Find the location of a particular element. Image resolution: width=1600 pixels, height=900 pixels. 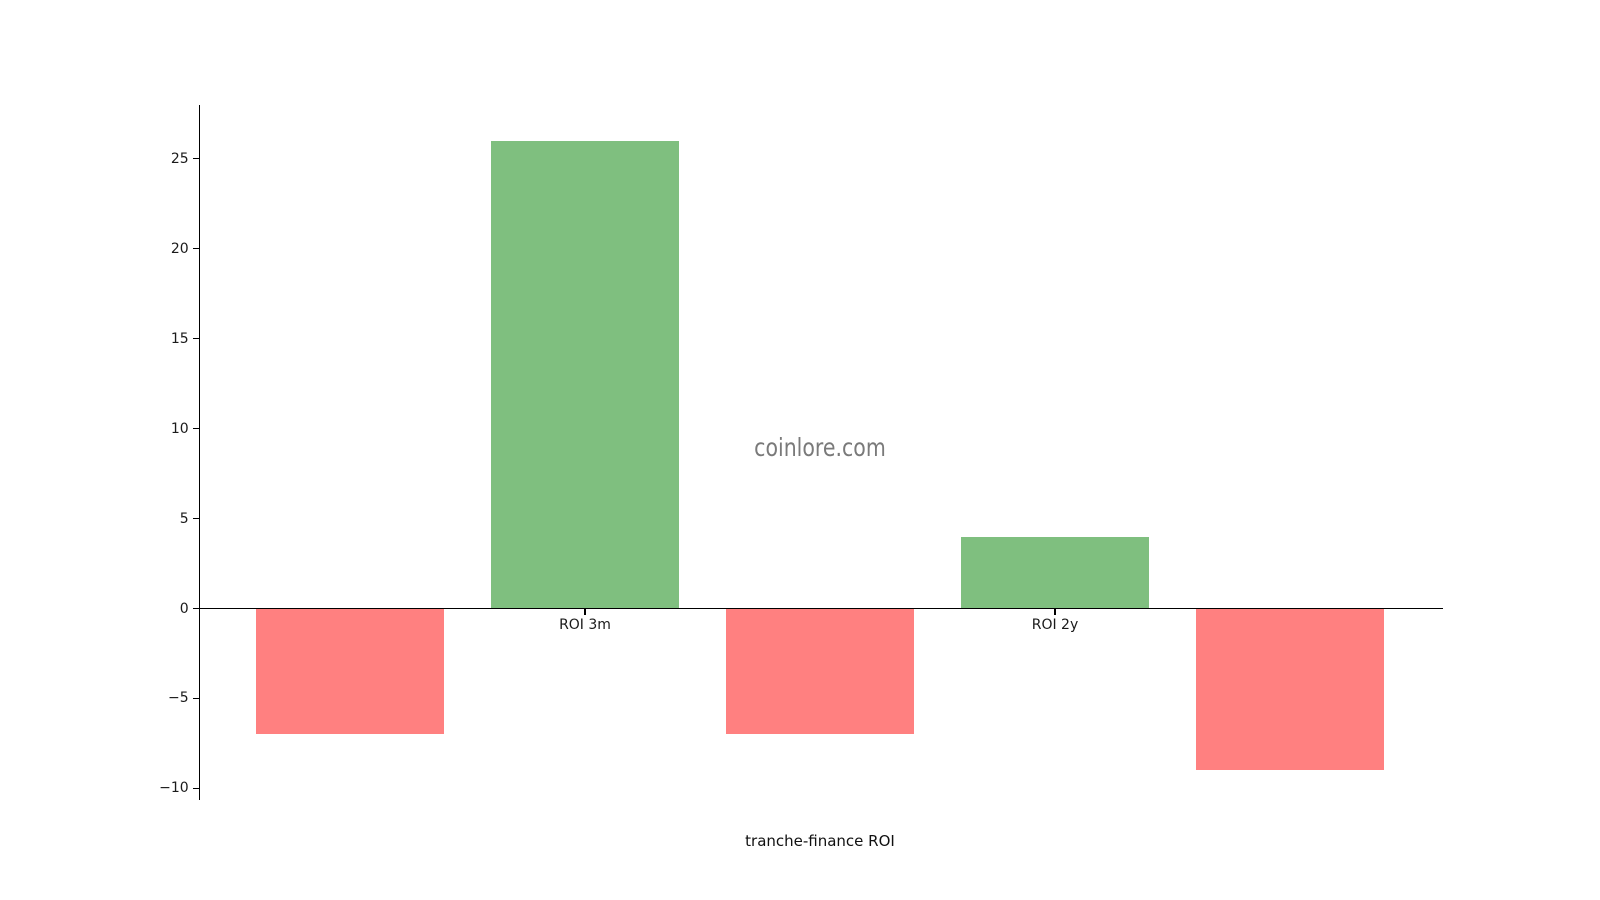

x-tick-label: ROI 3m is located at coordinates (585, 624).